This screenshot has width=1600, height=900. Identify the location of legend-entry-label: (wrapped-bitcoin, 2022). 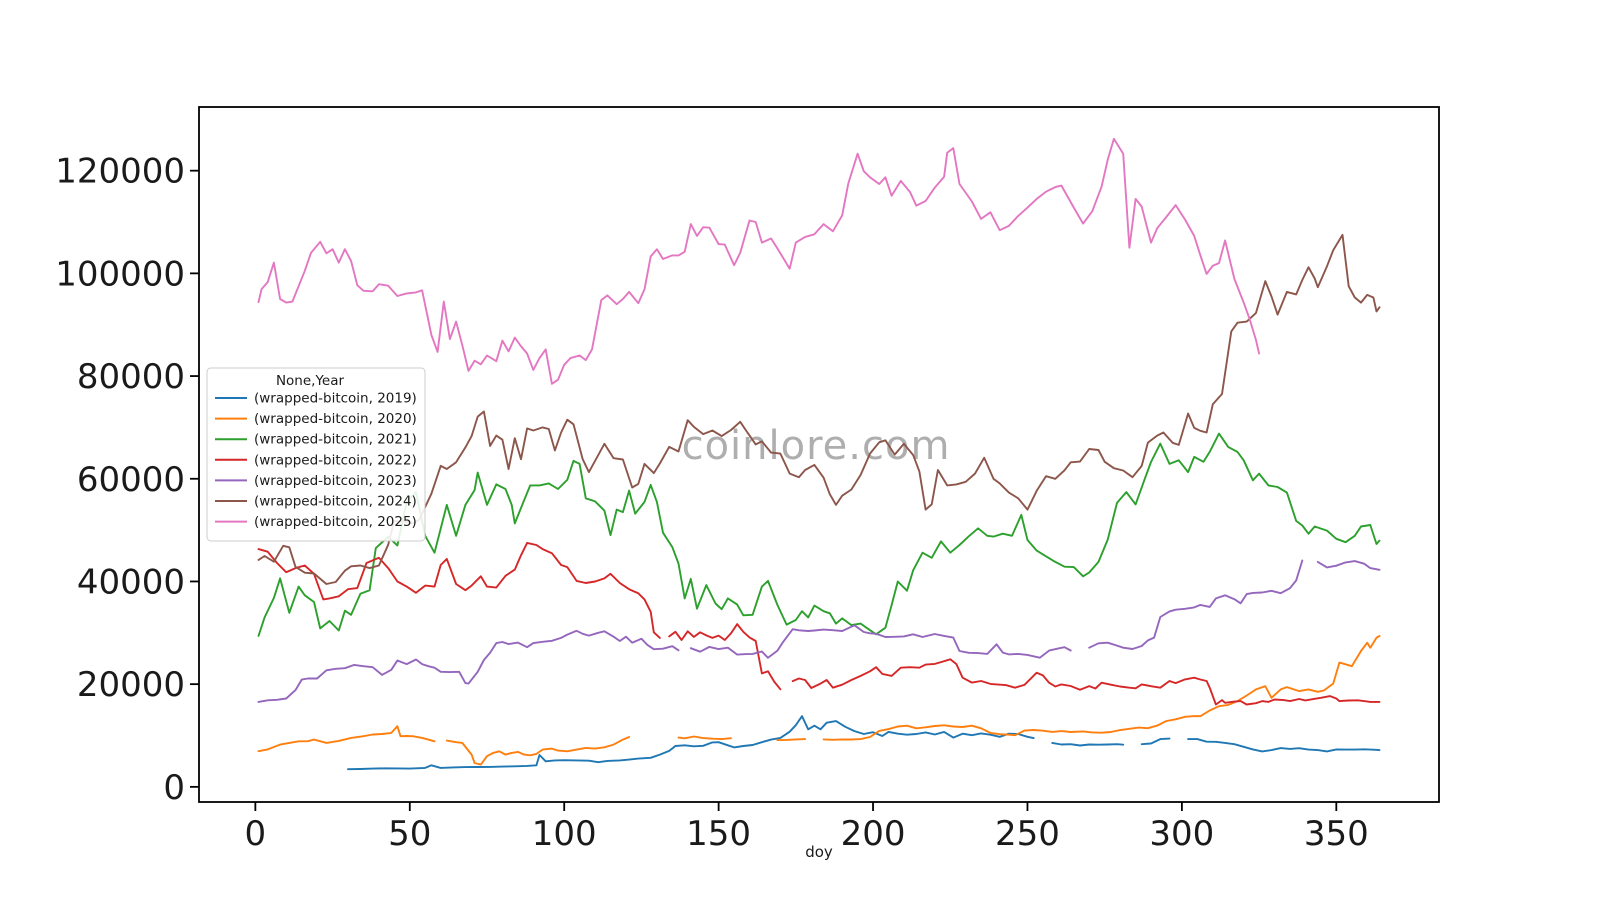
(335, 460).